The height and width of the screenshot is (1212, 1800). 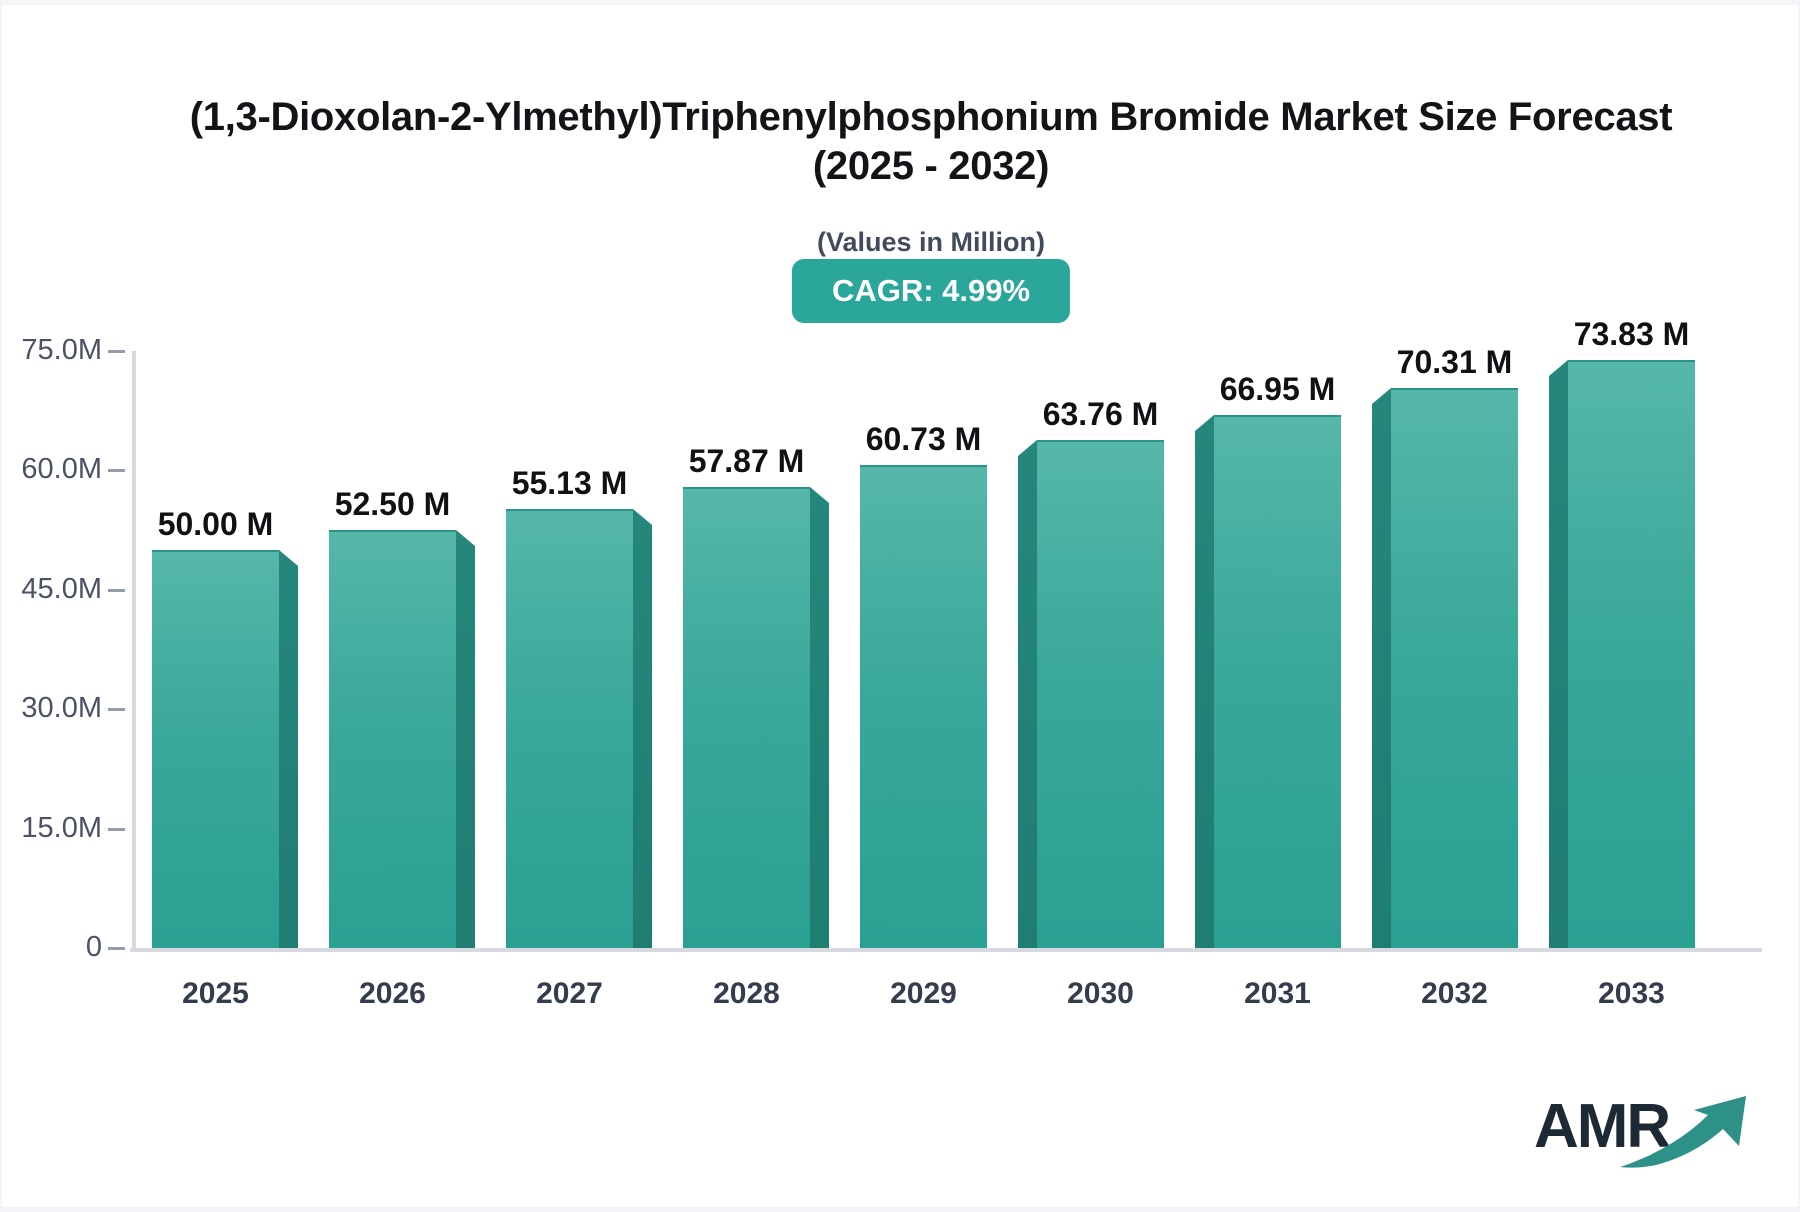 What do you see at coordinates (1381, 668) in the screenshot?
I see `bar-side-face-2032` at bounding box center [1381, 668].